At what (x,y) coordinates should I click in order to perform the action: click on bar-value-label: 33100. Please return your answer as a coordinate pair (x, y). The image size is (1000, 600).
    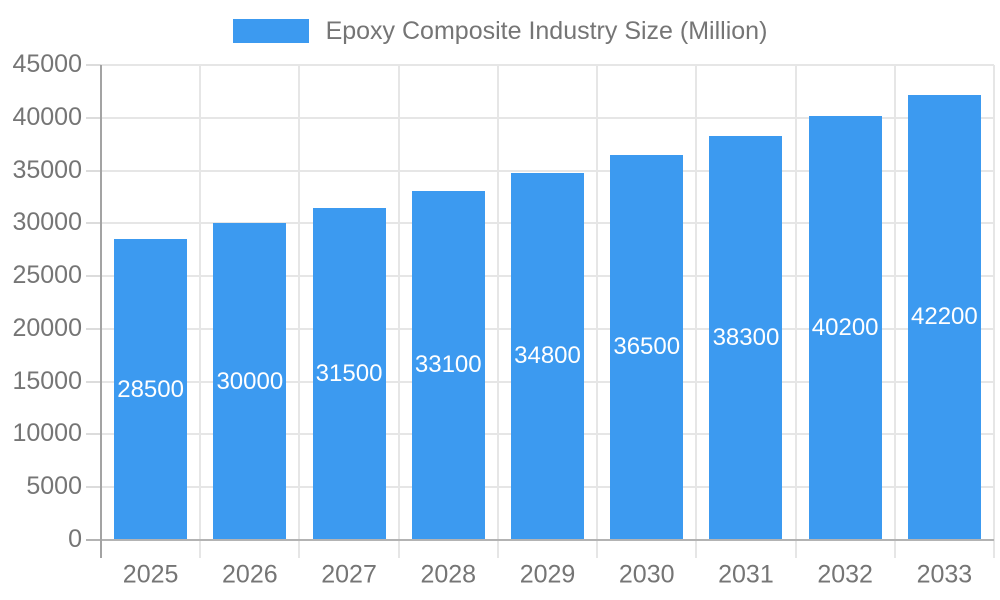
    Looking at the image, I should click on (448, 365).